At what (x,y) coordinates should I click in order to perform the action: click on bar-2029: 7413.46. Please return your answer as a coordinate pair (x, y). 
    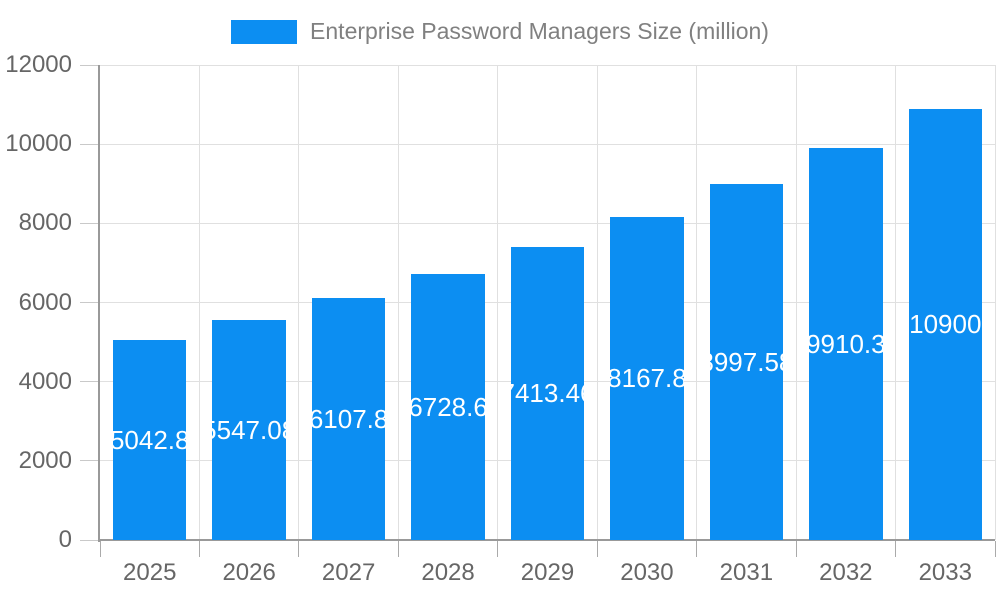
    Looking at the image, I should click on (547, 393).